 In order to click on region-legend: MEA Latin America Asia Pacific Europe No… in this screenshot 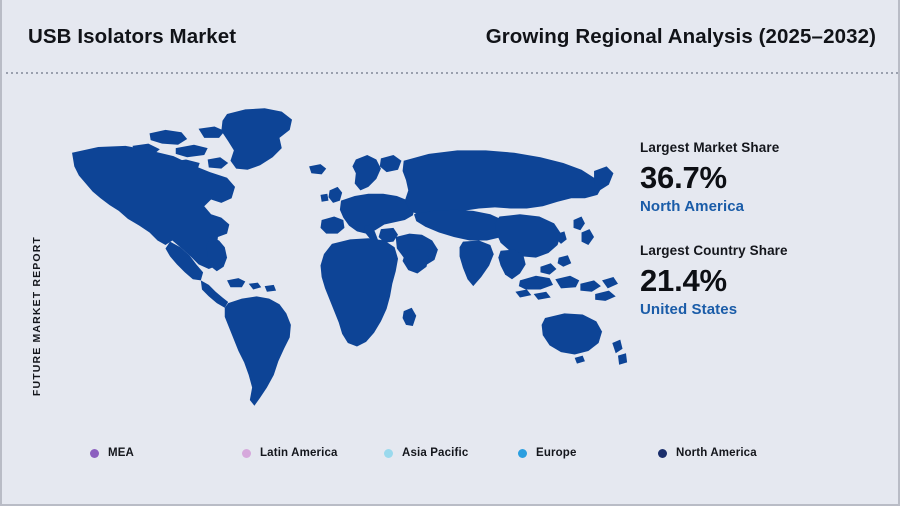, I will do `click(440, 458)`.